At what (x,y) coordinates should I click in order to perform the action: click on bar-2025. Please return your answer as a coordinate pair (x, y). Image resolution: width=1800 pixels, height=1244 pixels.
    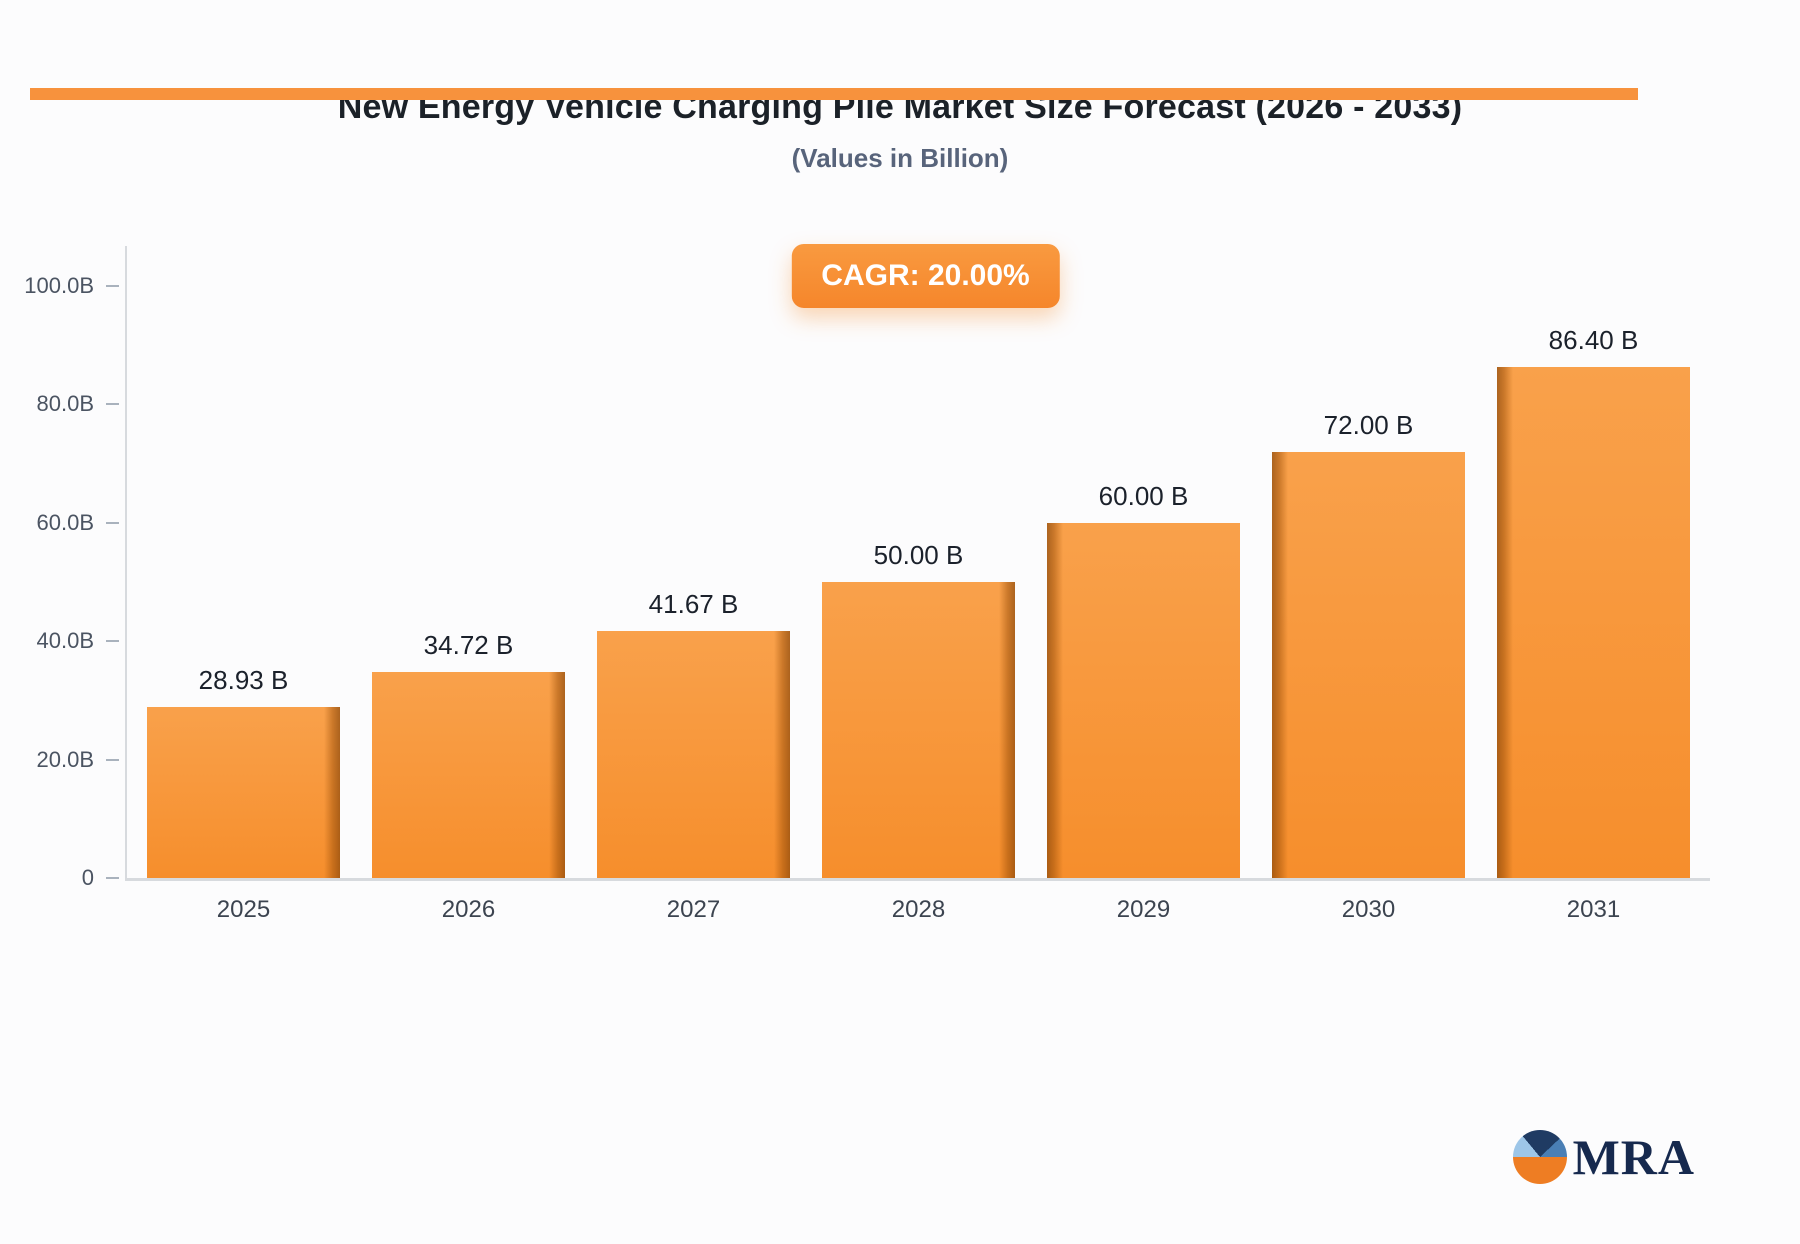
    Looking at the image, I should click on (243, 792).